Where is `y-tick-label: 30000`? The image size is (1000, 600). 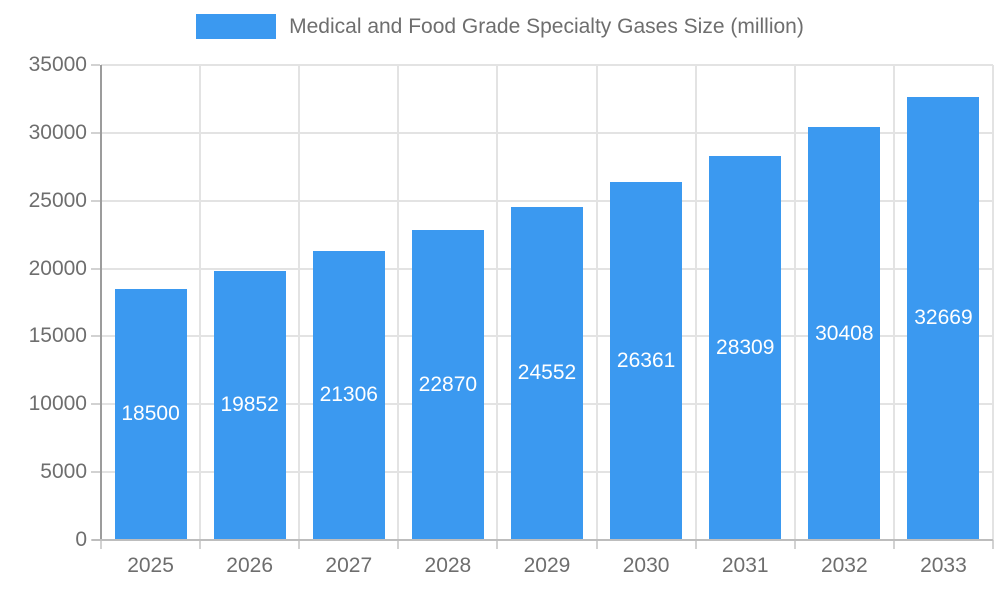
y-tick-label: 30000 is located at coordinates (57, 132).